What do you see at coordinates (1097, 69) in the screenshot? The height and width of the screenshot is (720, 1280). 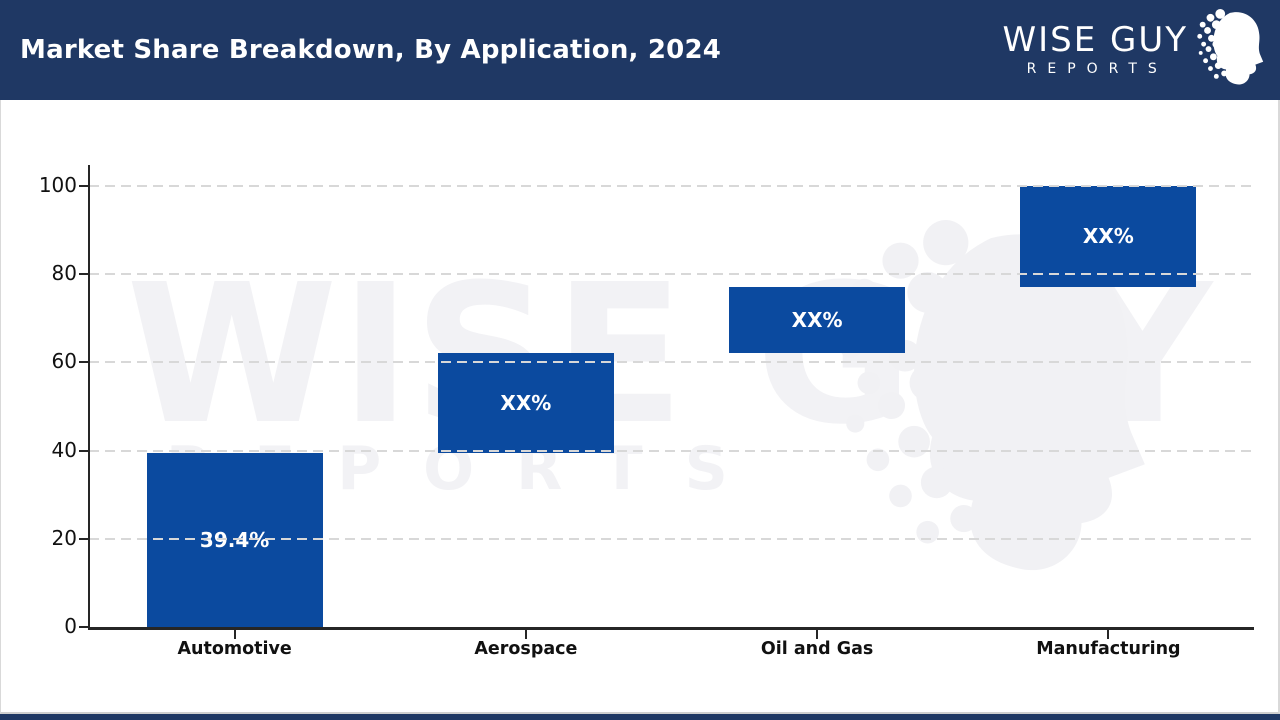 I see `logo-subtext: REPORTS` at bounding box center [1097, 69].